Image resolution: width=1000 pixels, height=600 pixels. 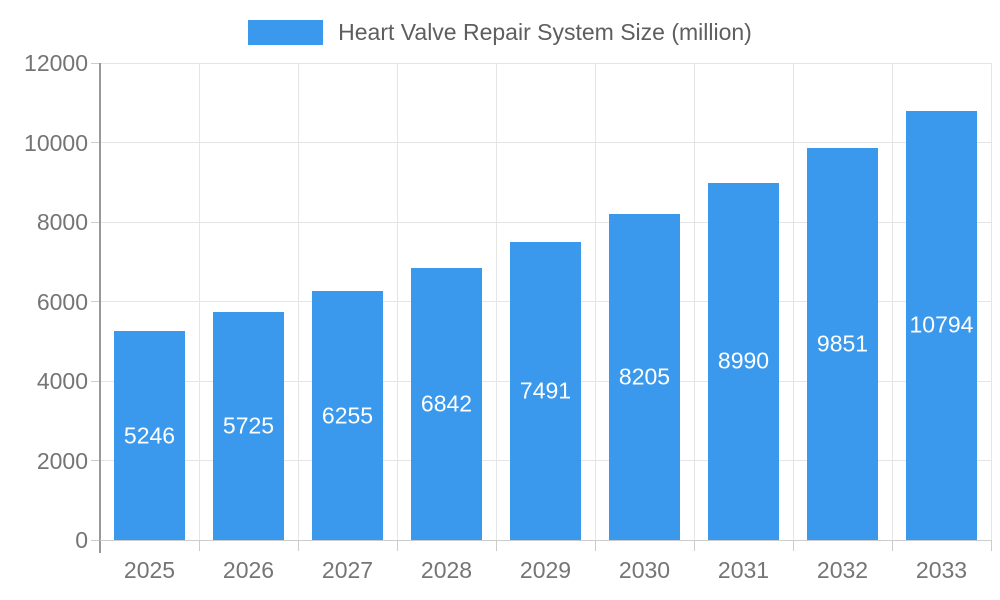 What do you see at coordinates (545, 32) in the screenshot?
I see `legend-label: Heart Valve Repair System Size (million)` at bounding box center [545, 32].